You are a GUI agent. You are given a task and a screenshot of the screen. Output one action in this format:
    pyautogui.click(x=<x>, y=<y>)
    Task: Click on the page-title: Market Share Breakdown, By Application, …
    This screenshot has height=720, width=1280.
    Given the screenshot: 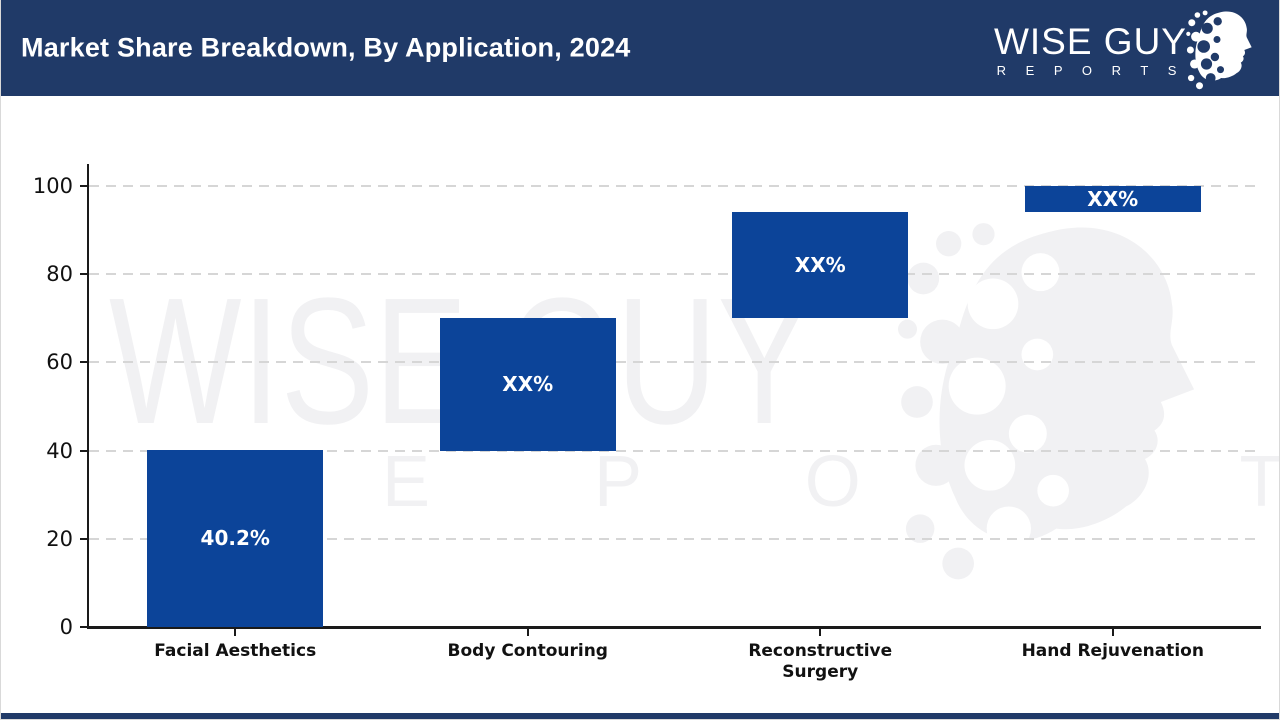 What is the action you would take?
    pyautogui.click(x=326, y=47)
    